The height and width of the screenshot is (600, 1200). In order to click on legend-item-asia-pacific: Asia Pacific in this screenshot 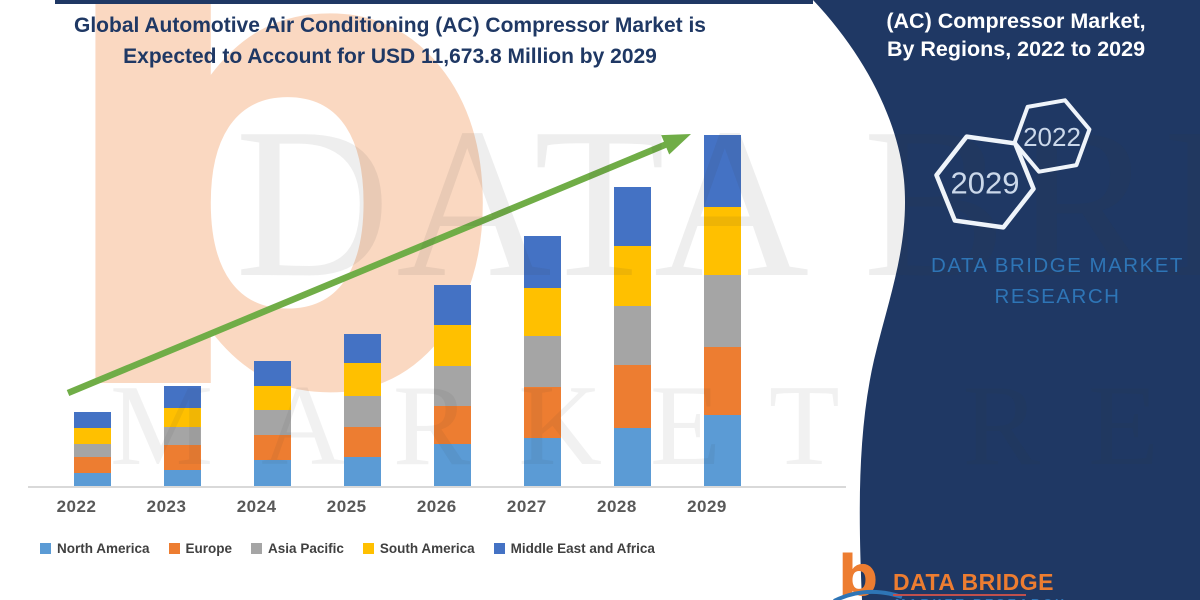, I will do `click(297, 548)`.